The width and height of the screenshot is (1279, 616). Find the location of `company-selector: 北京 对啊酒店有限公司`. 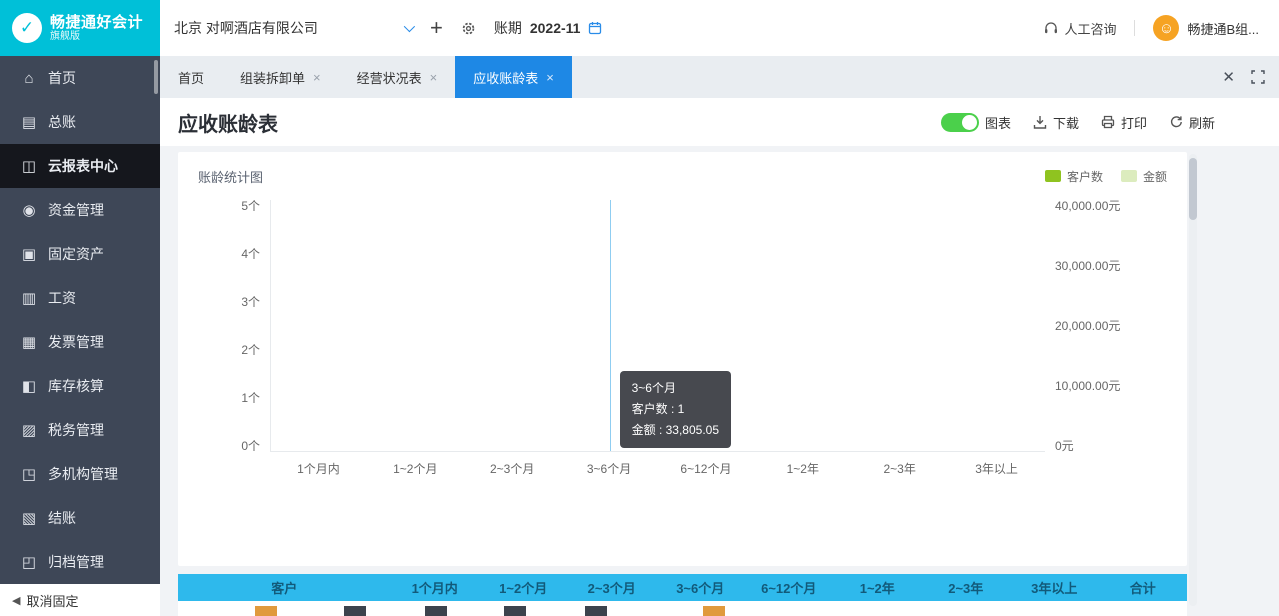

company-selector: 北京 对啊酒店有限公司 is located at coordinates (295, 28).